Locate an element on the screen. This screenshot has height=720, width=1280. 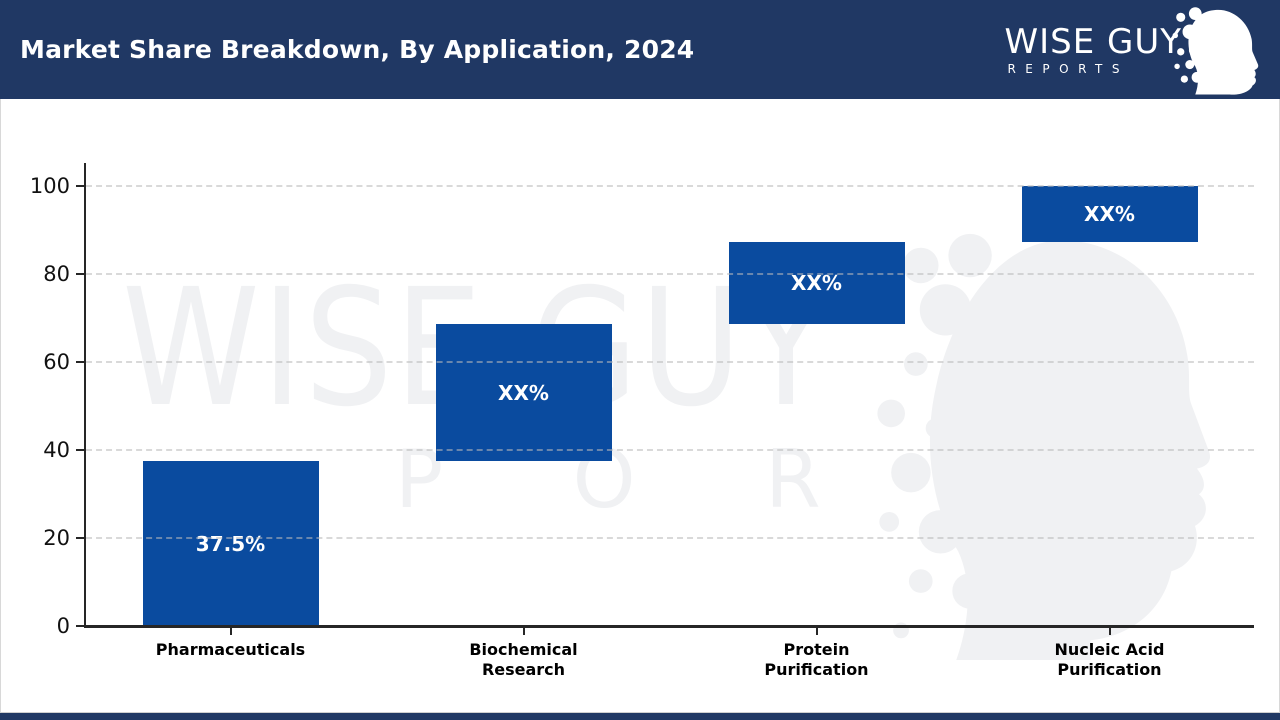
category-label: Pharmaceuticals is located at coordinates (230, 649).